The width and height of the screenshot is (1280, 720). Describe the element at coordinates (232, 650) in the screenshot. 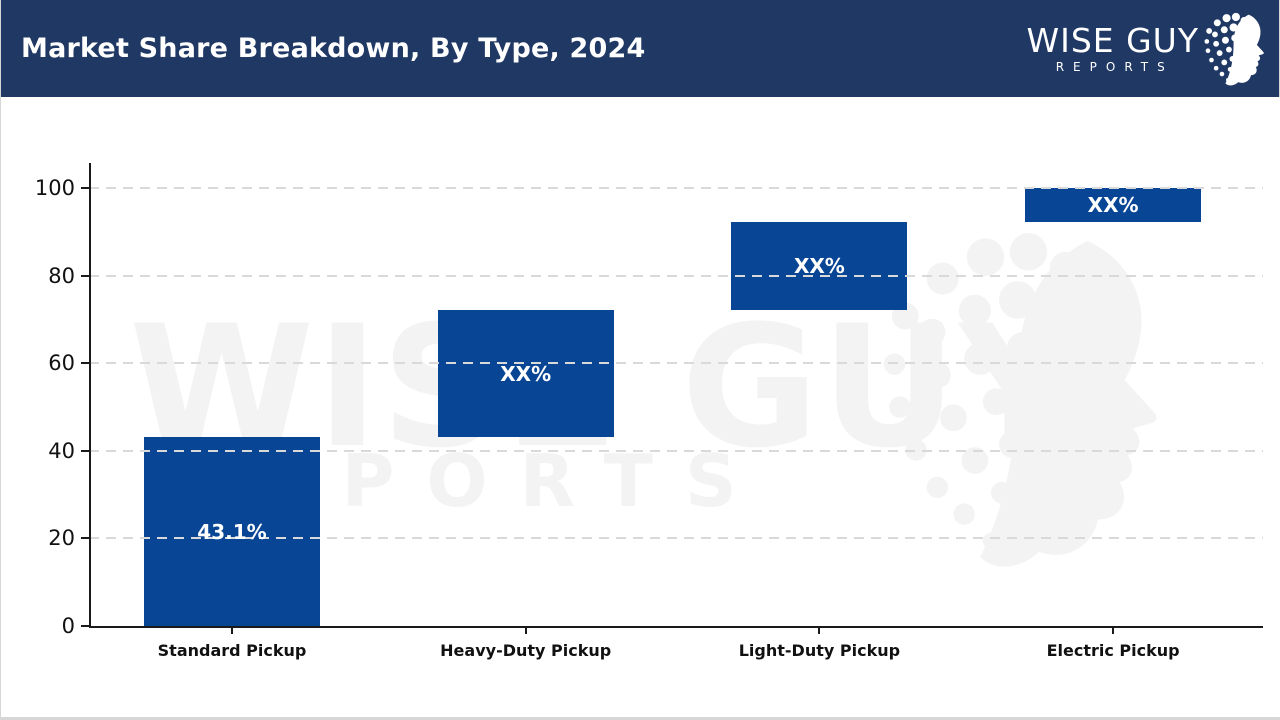

I see `x-axis-label-standard-pickup: Standard Pickup` at that location.